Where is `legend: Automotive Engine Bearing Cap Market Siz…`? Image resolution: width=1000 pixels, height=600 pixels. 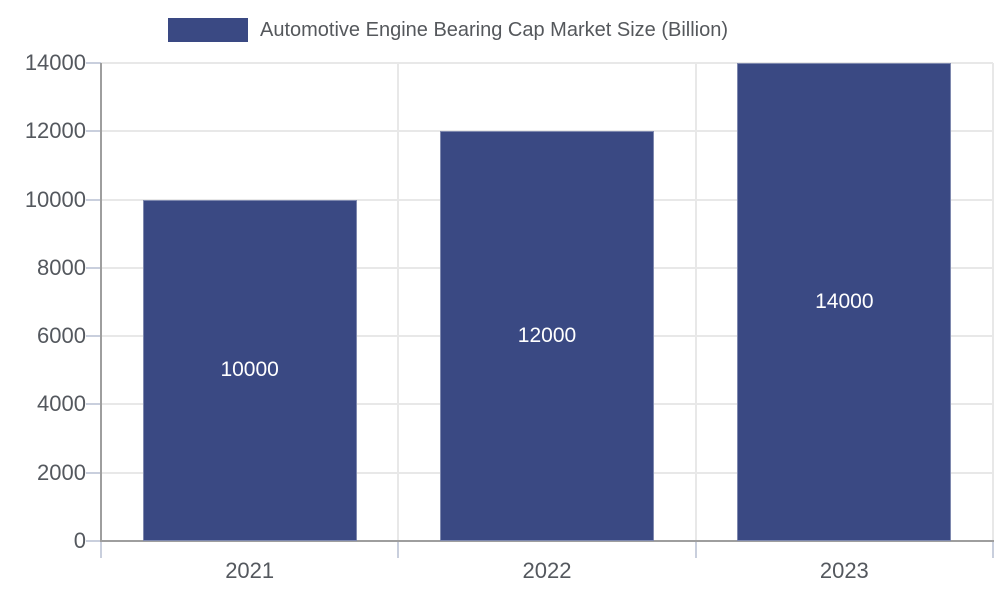 legend: Automotive Engine Bearing Cap Market Siz… is located at coordinates (448, 30).